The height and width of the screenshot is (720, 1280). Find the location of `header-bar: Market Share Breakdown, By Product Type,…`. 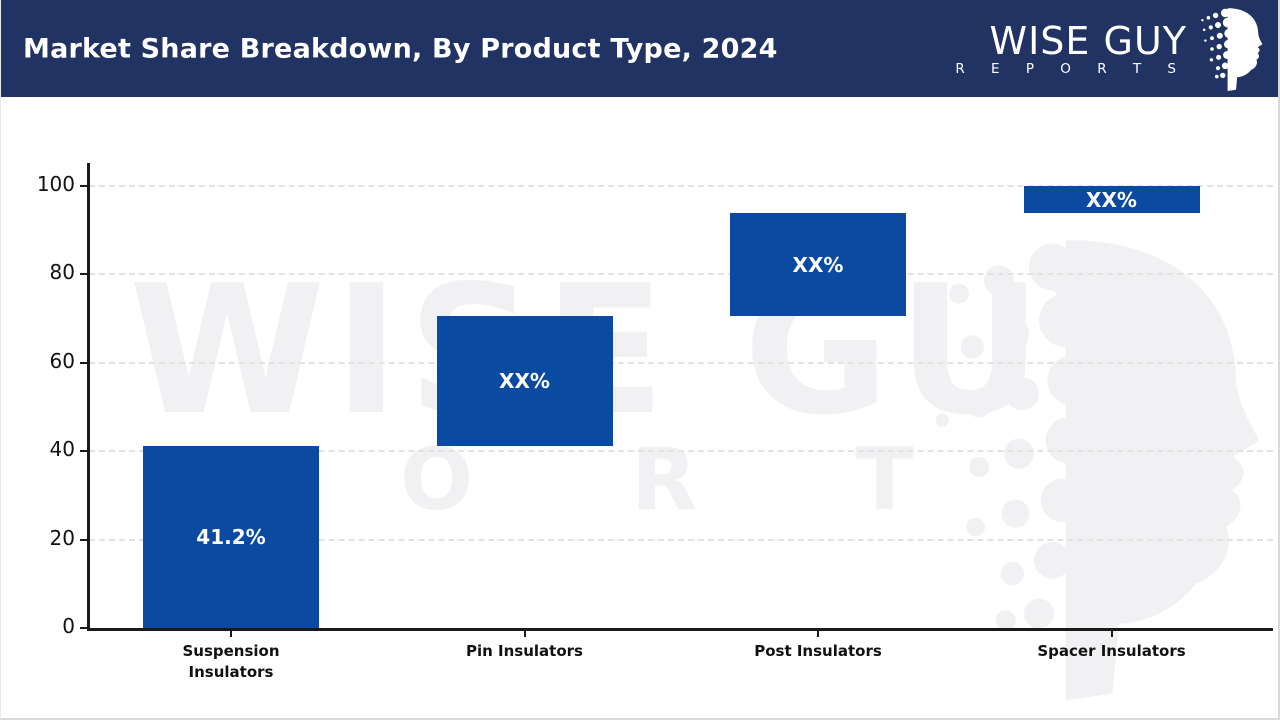

header-bar: Market Share Breakdown, By Product Type,… is located at coordinates (639, 48).